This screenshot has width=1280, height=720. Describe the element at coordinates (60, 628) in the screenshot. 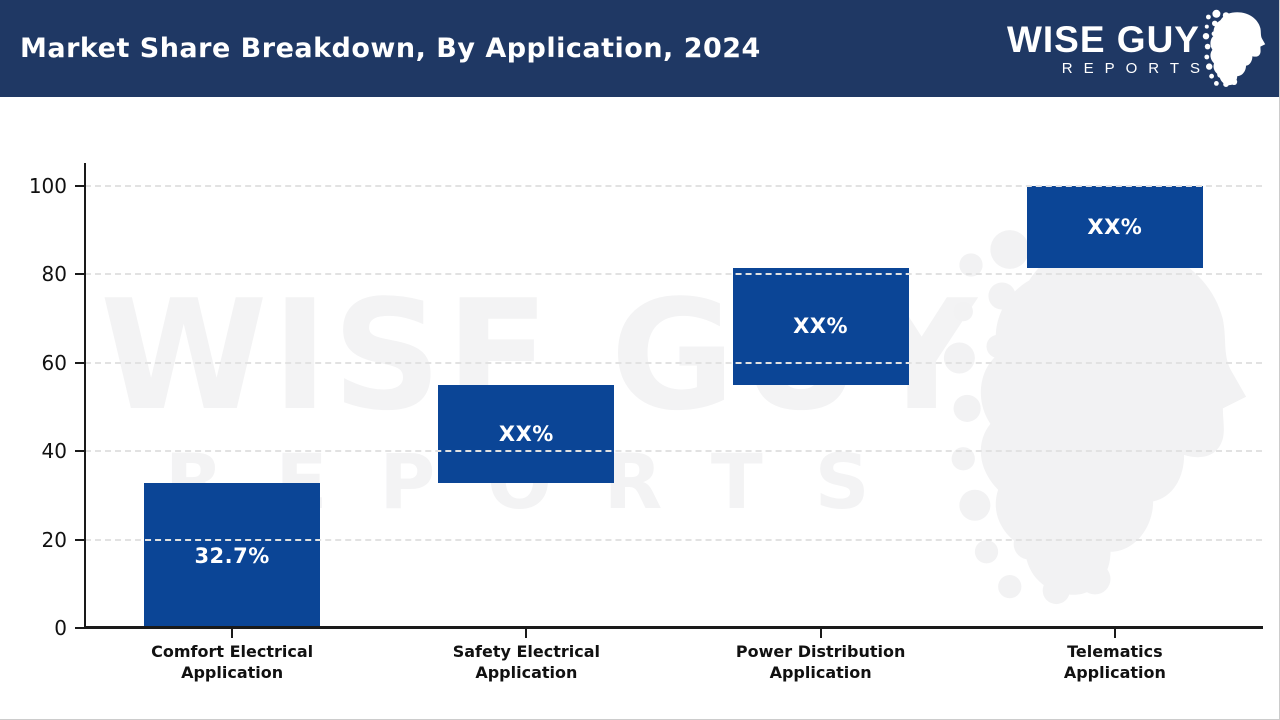

I see `y-tick-label: 0` at that location.